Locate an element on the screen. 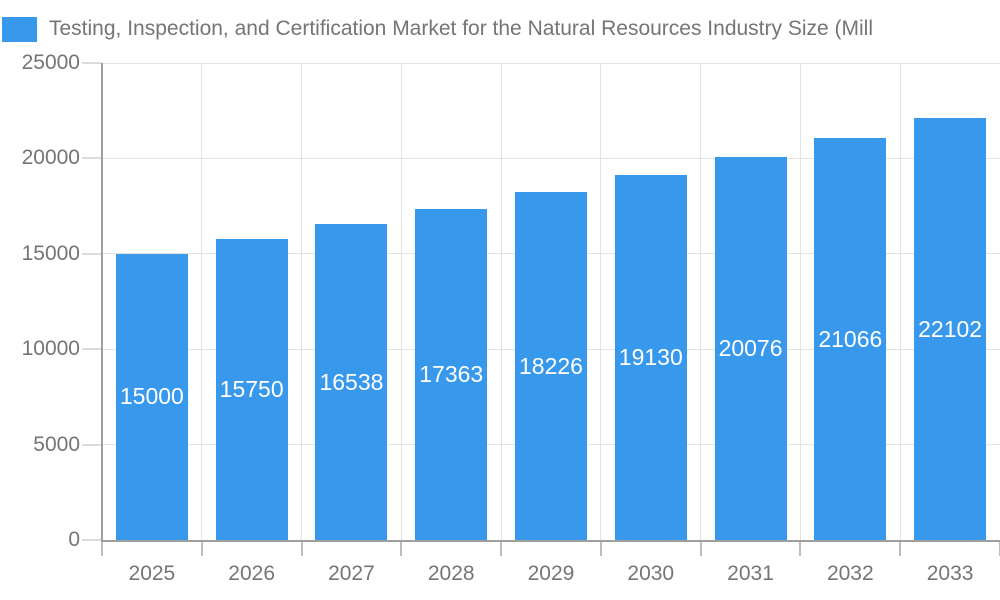  bar-2033: 22102 is located at coordinates (950, 329).